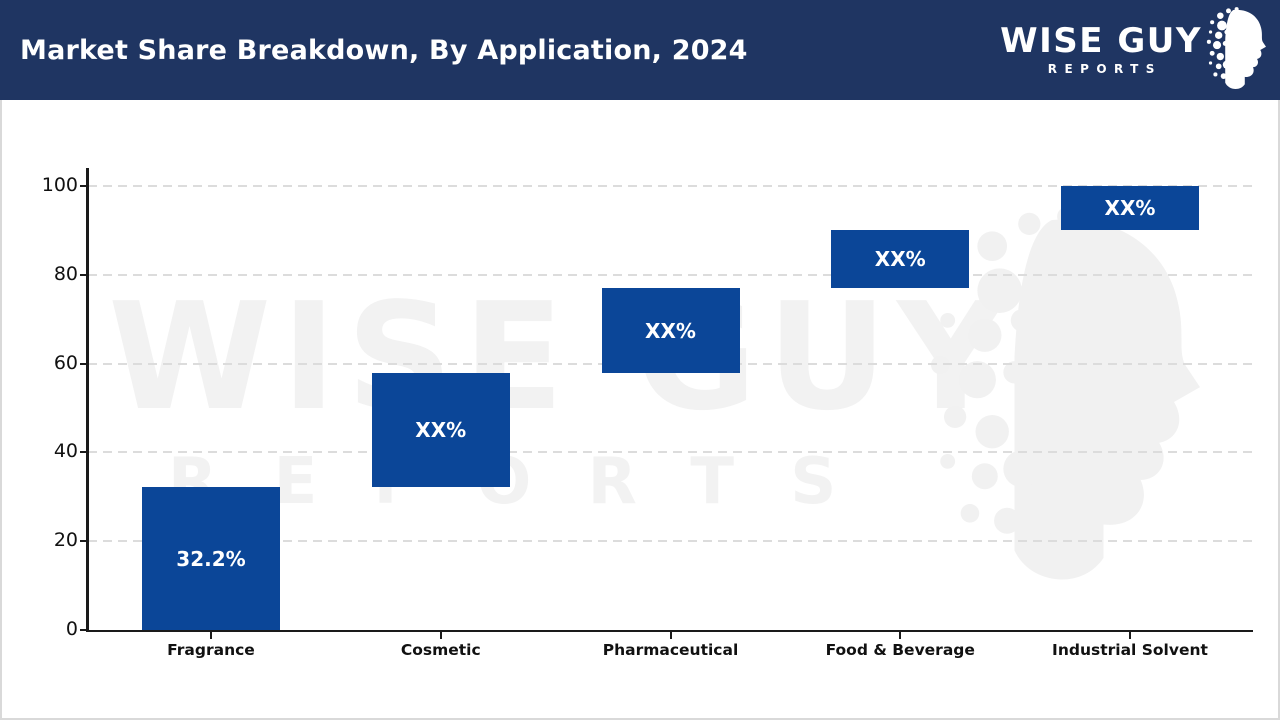 The height and width of the screenshot is (720, 1280). Describe the element at coordinates (59, 185) in the screenshot. I see `y-tick-label: 100` at that location.